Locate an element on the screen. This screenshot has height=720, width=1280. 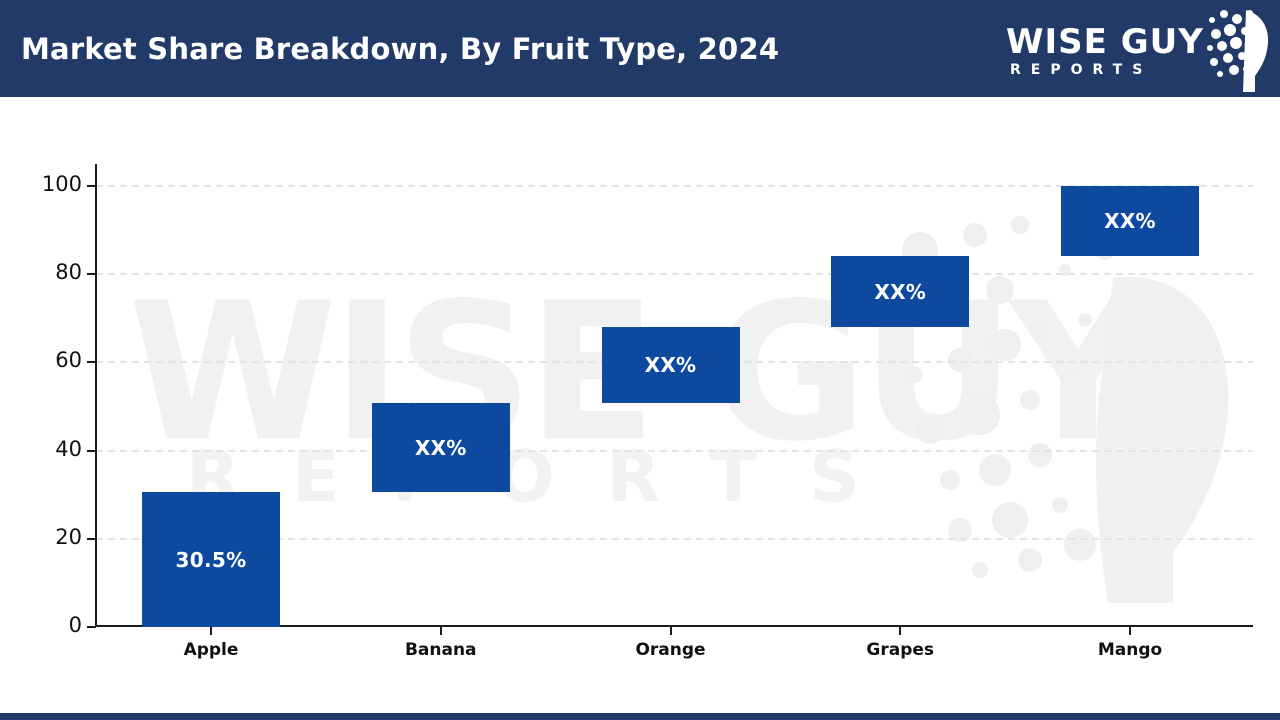
bar-value-label: 30.5% is located at coordinates (211, 559).